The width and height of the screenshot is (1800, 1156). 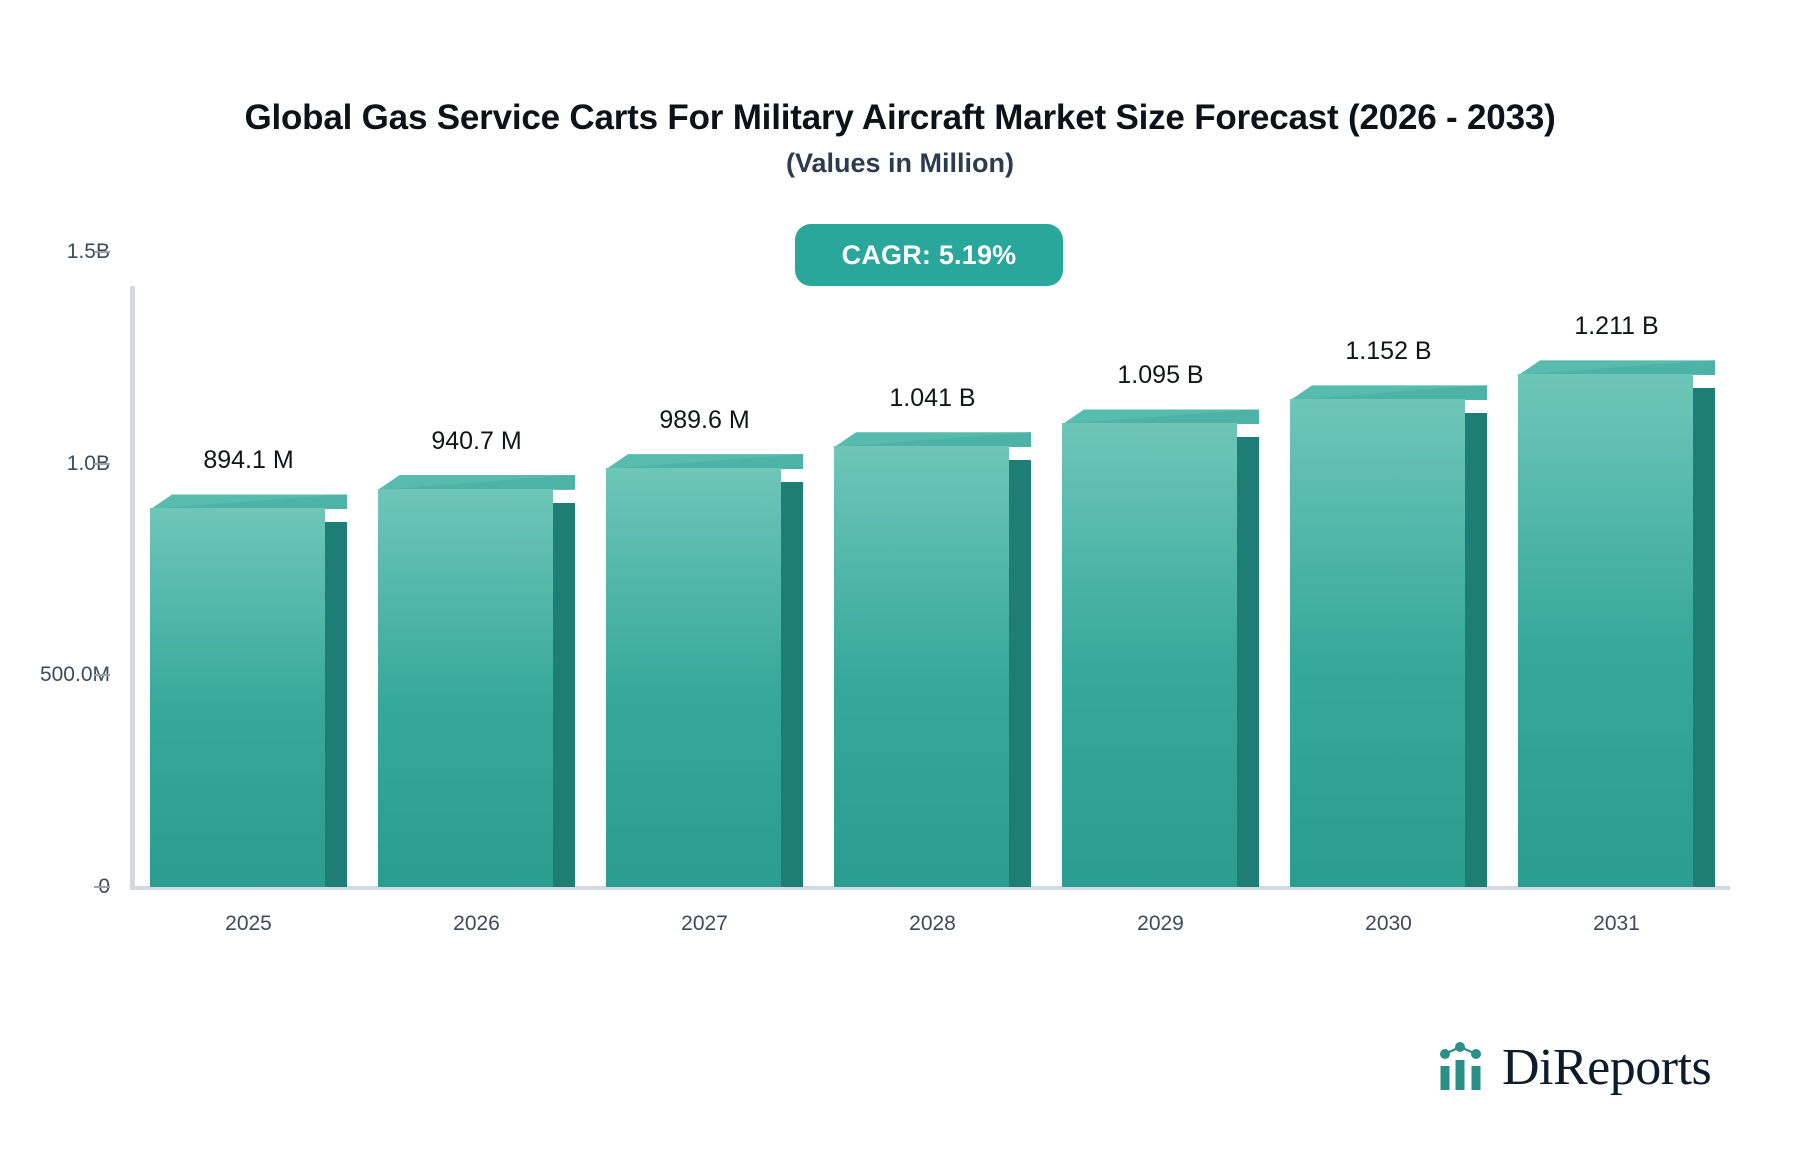 I want to click on x-axis-tick-label: 2031, so click(x=1616, y=923).